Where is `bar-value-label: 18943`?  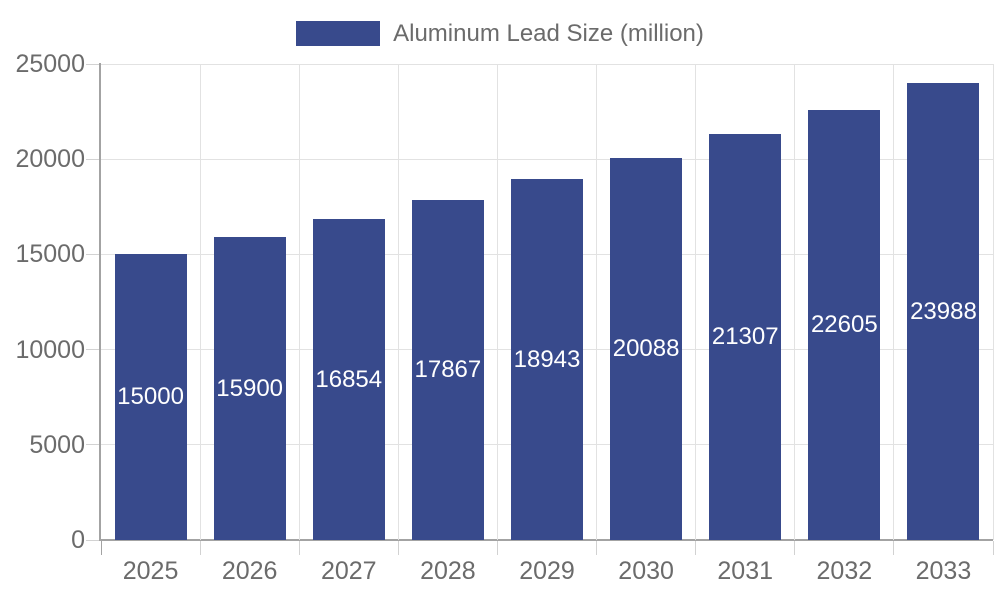
bar-value-label: 18943 is located at coordinates (547, 359).